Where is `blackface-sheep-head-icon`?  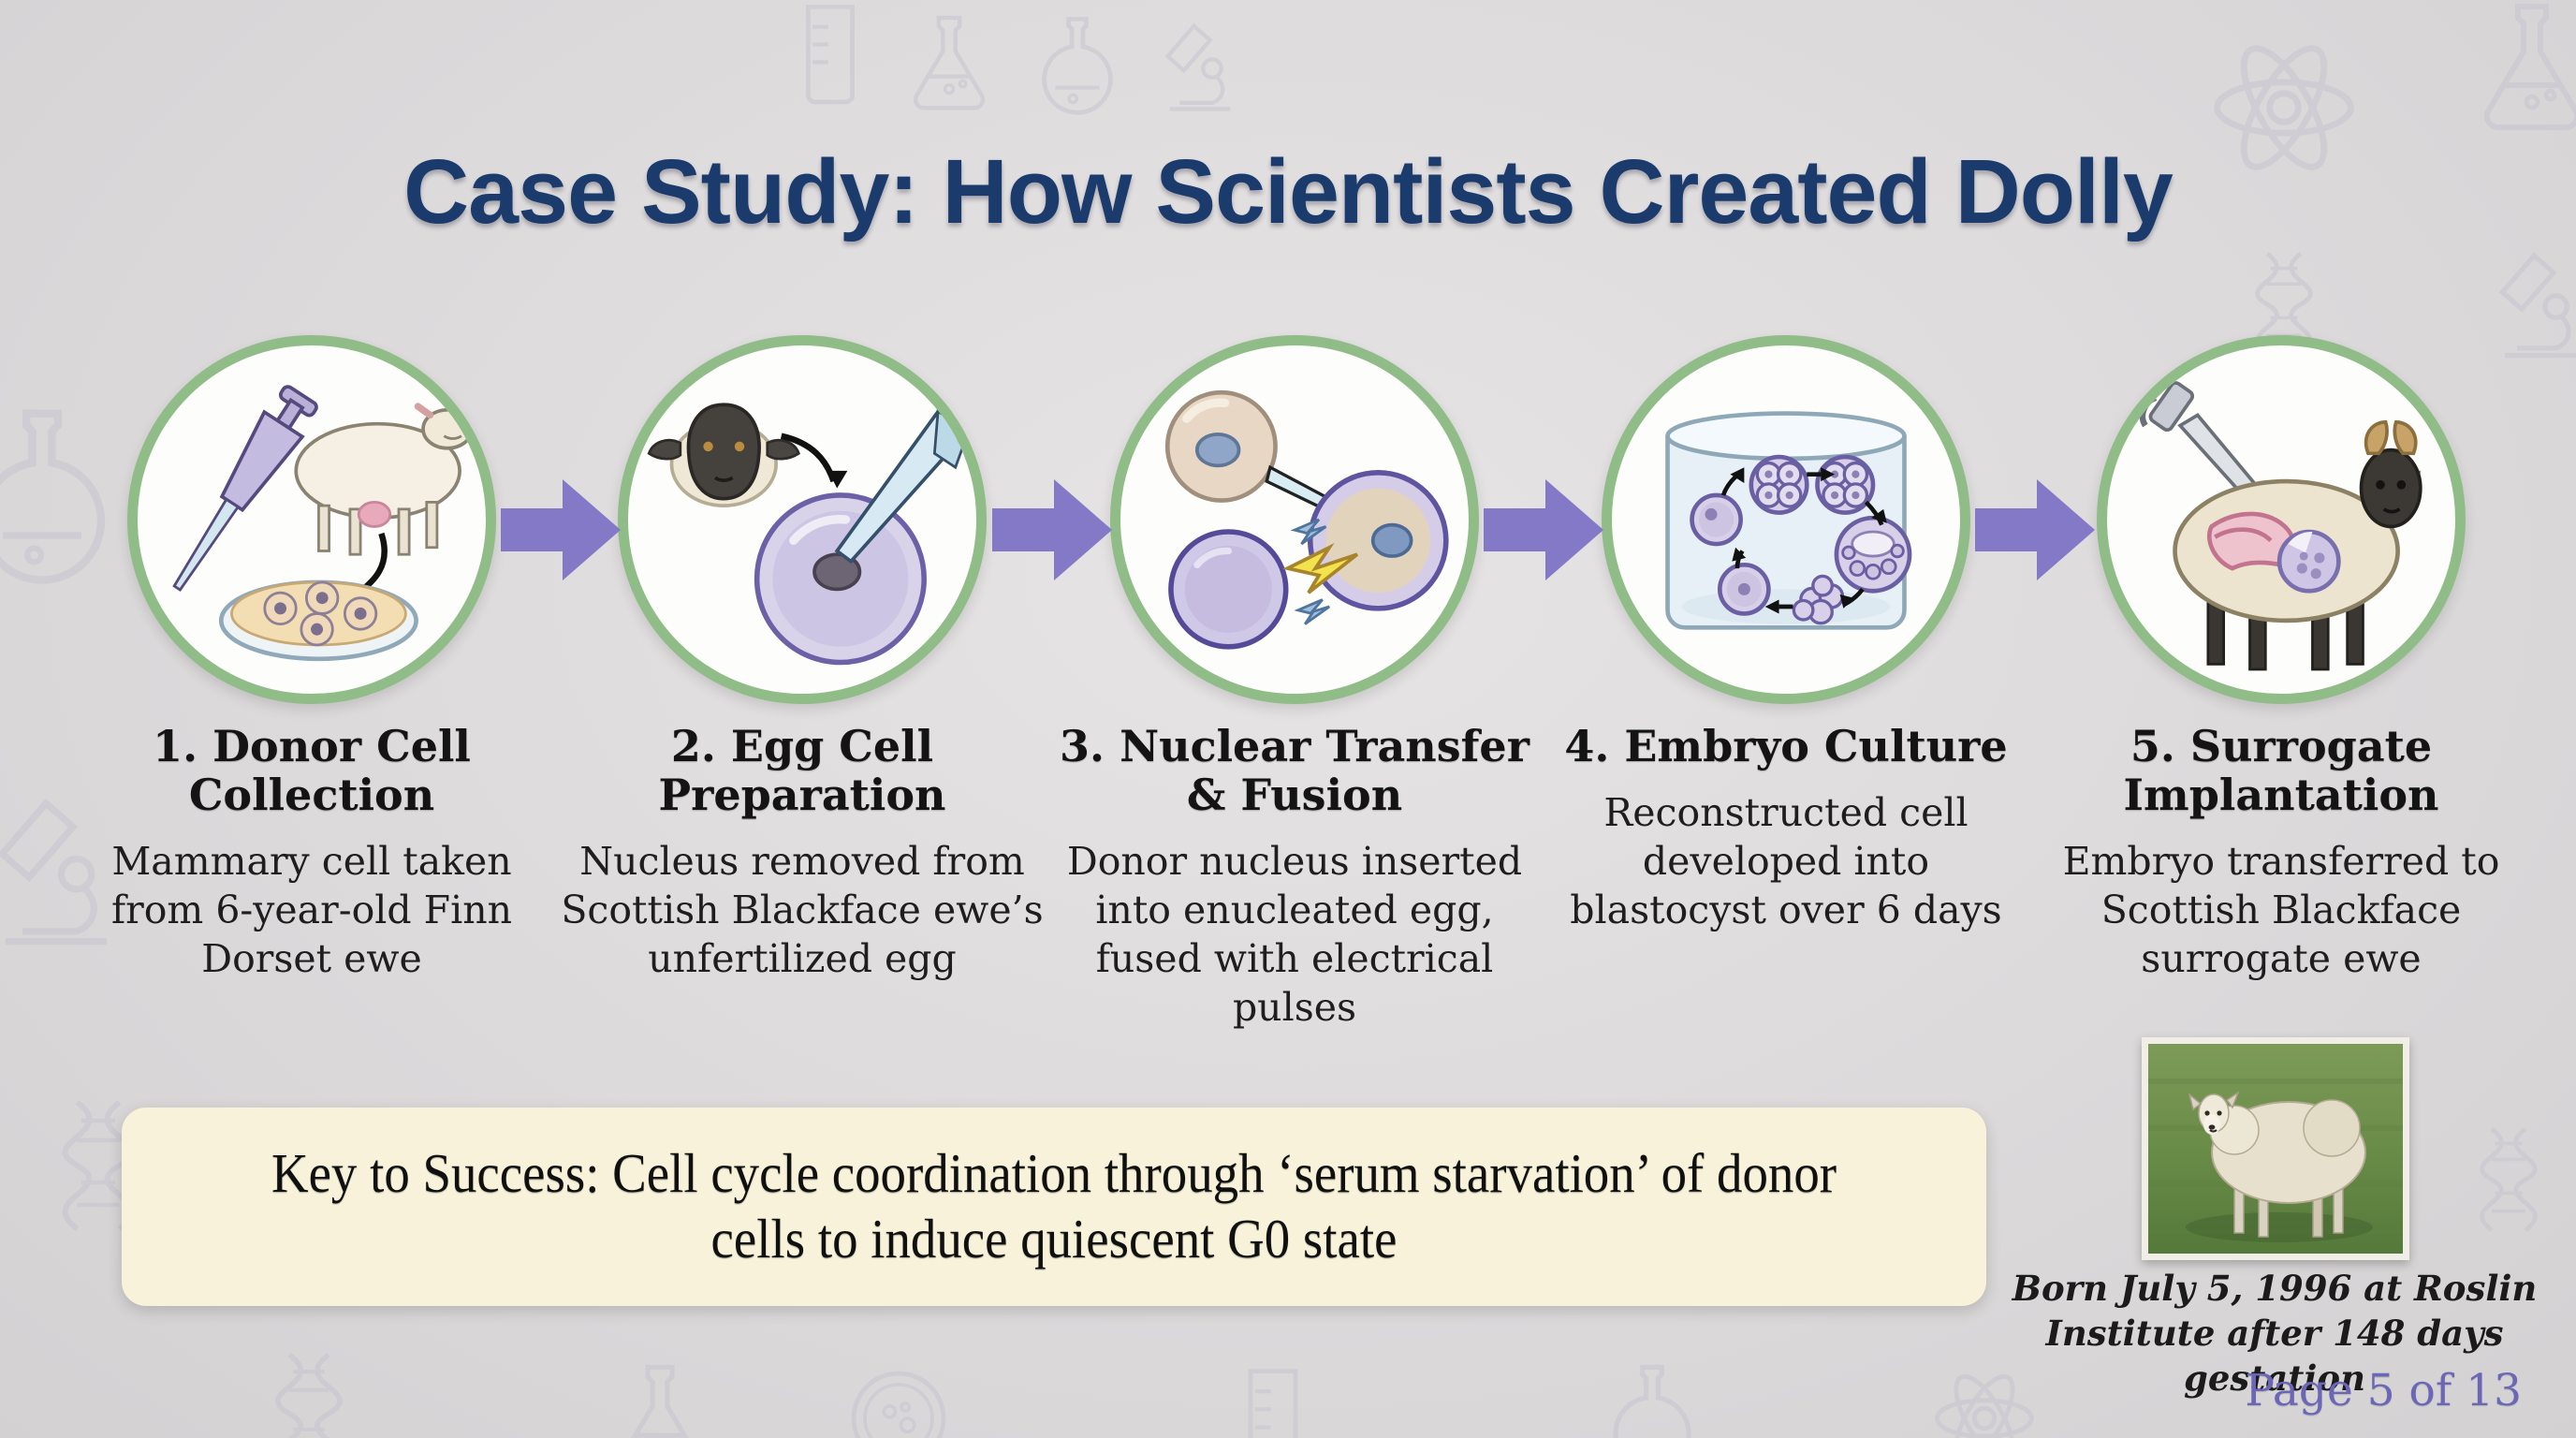
blackface-sheep-head-icon is located at coordinates (723, 455).